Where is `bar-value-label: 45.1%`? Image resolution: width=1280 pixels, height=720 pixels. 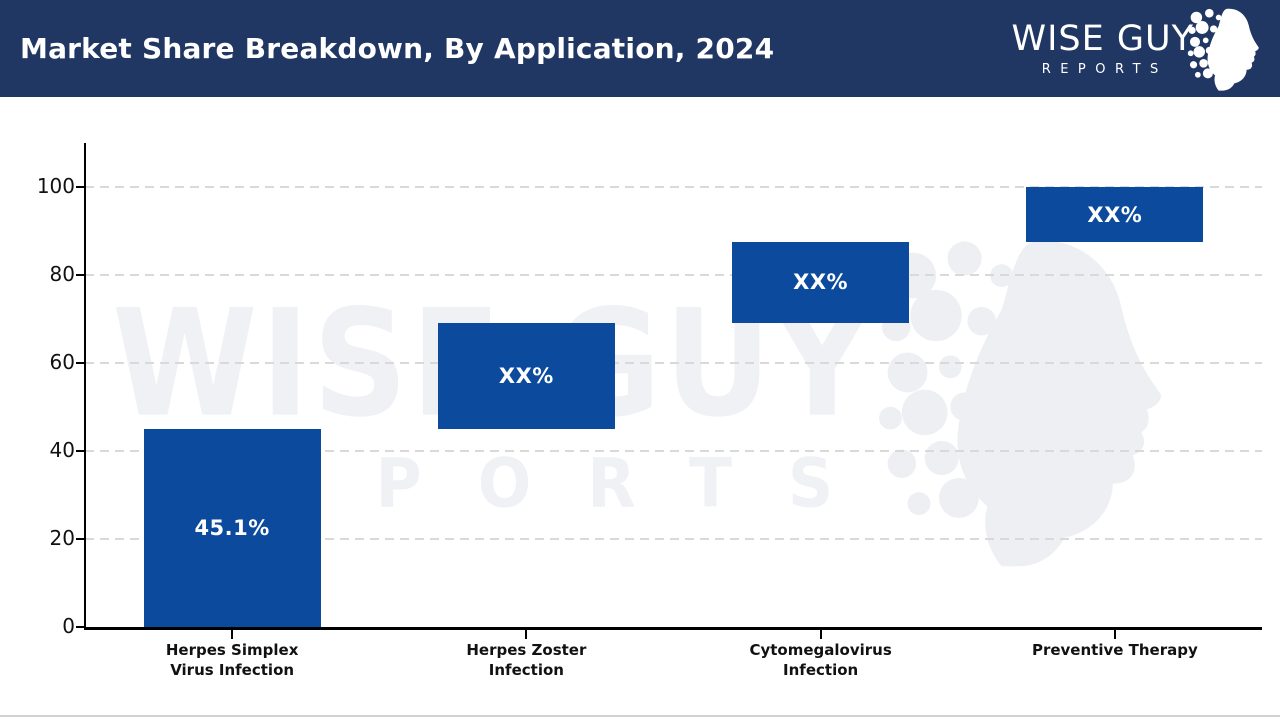
bar-value-label: 45.1% is located at coordinates (232, 527).